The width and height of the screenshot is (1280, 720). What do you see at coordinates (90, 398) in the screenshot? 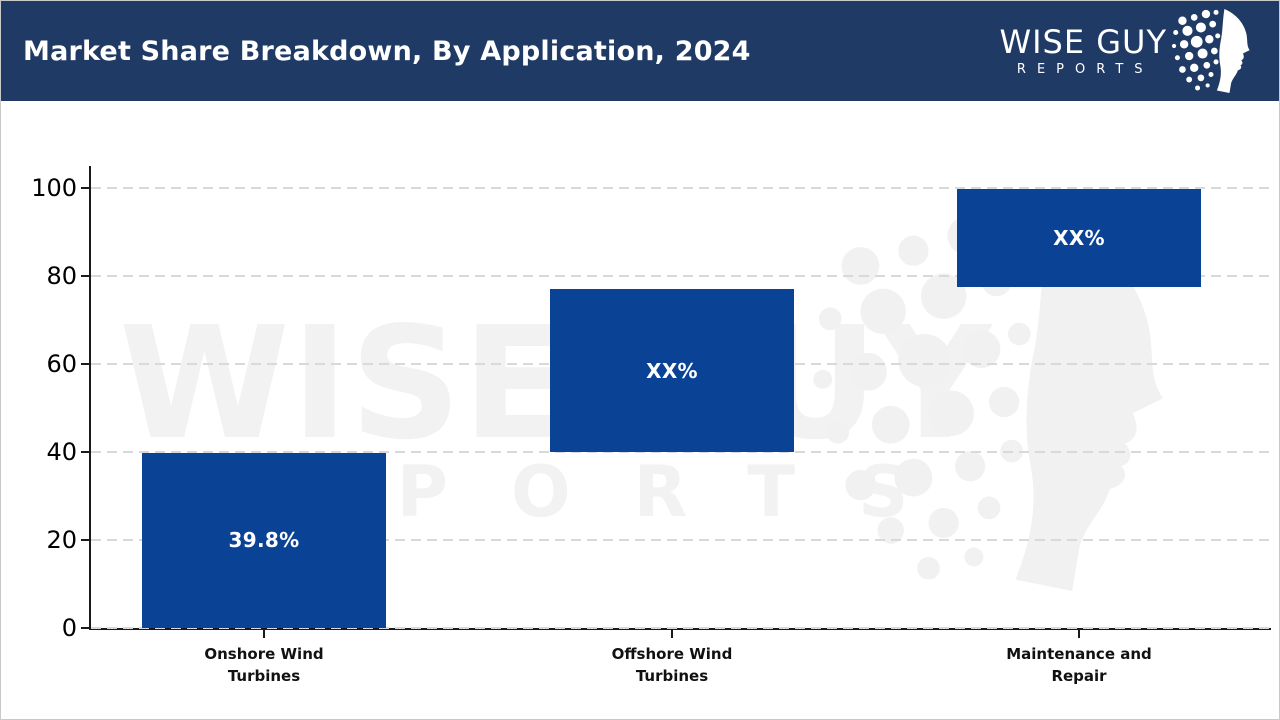
I see `y-axis-line` at bounding box center [90, 398].